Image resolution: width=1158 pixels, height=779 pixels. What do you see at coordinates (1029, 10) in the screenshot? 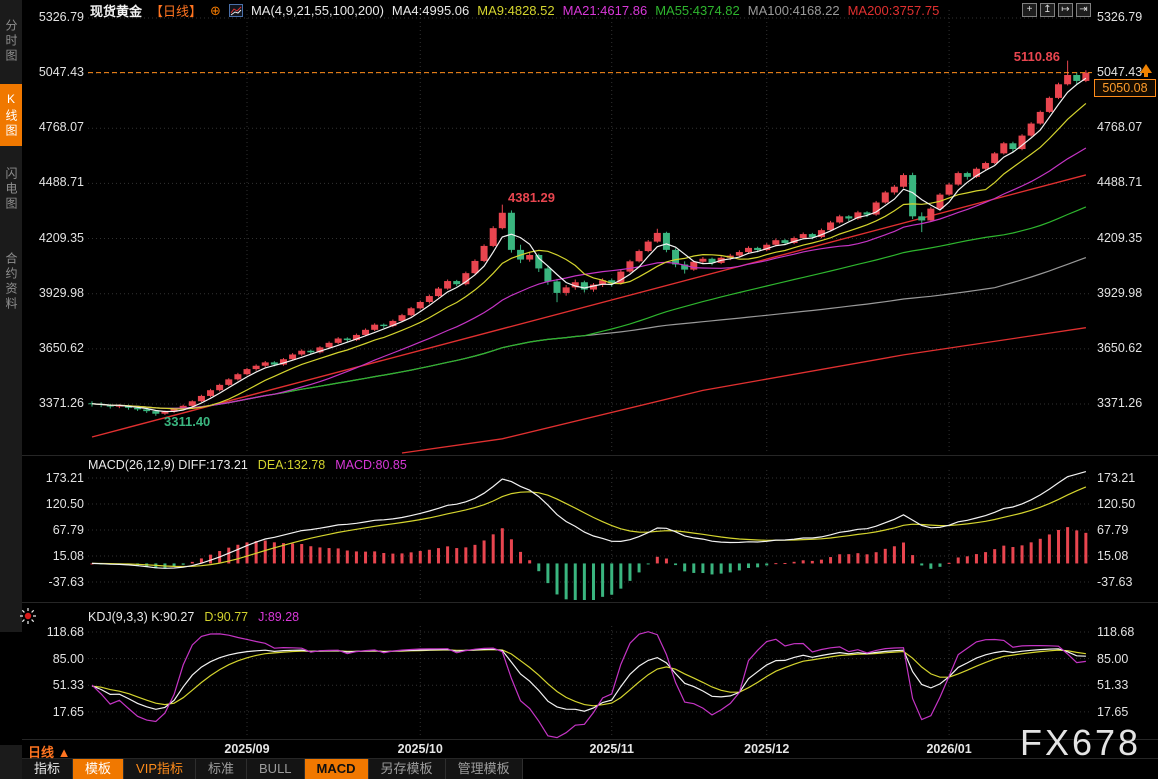
I see `crosshair-icon: +` at bounding box center [1029, 10].